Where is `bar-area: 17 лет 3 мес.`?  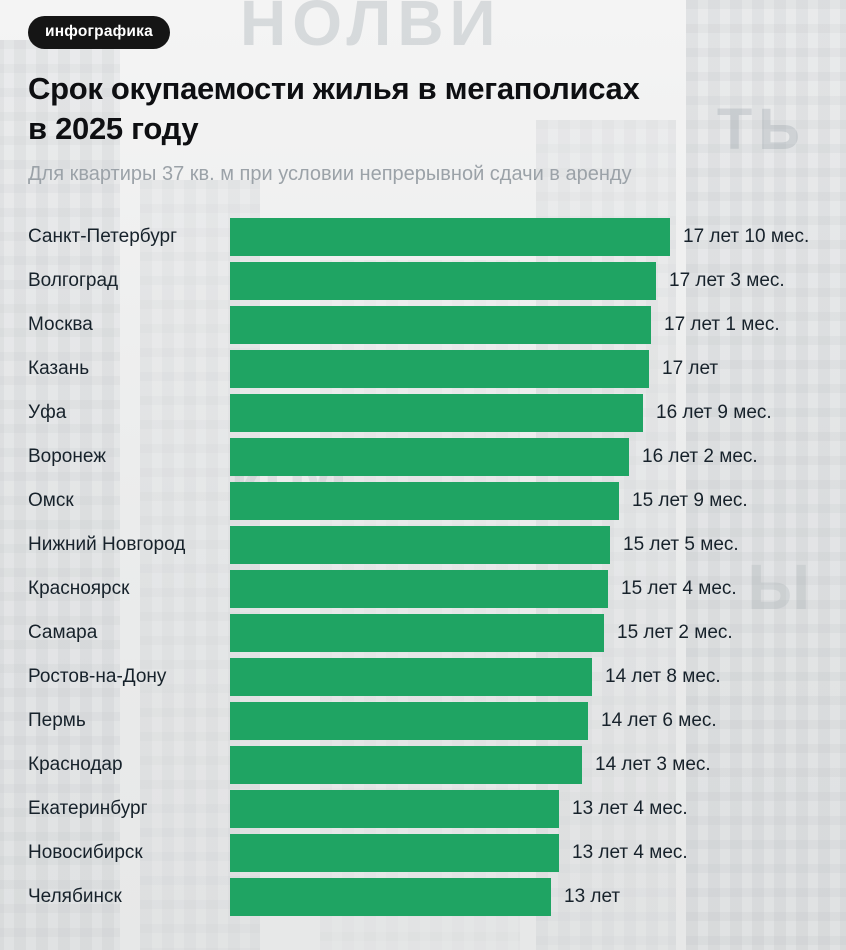 bar-area: 17 лет 3 мес. is located at coordinates (524, 281).